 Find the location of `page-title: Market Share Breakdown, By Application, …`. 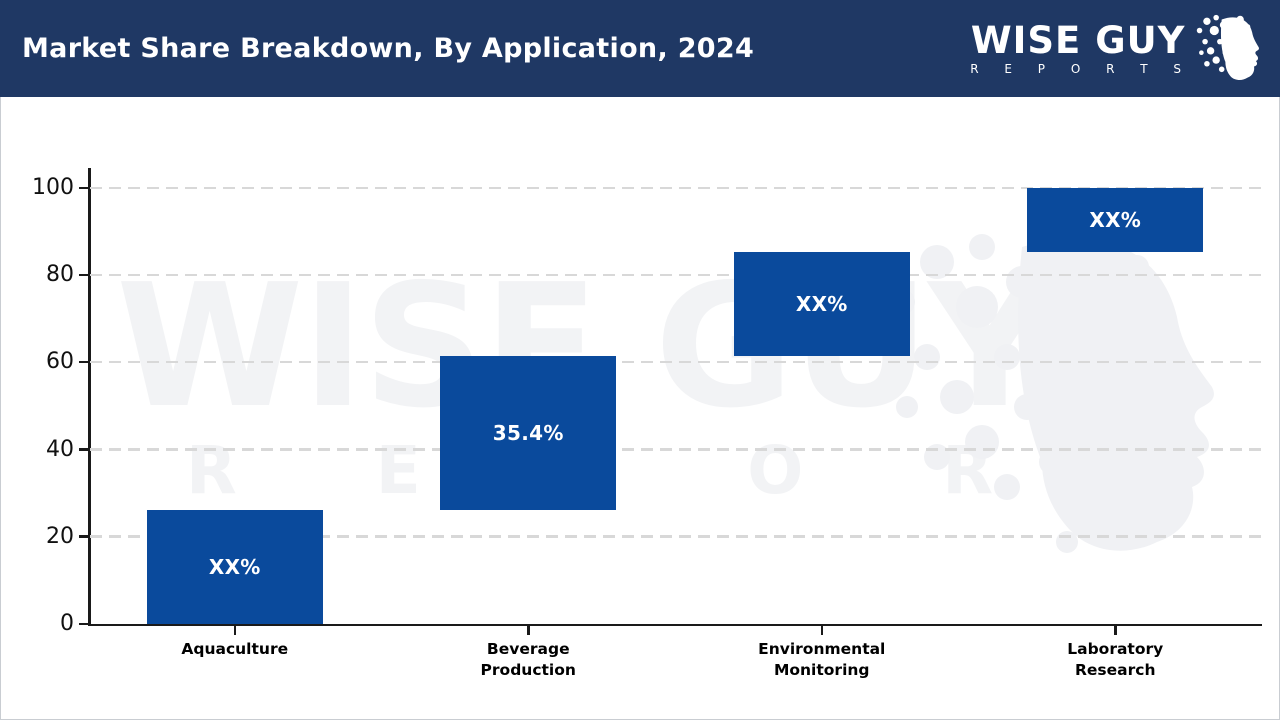

page-title: Market Share Breakdown, By Application, … is located at coordinates (388, 48).